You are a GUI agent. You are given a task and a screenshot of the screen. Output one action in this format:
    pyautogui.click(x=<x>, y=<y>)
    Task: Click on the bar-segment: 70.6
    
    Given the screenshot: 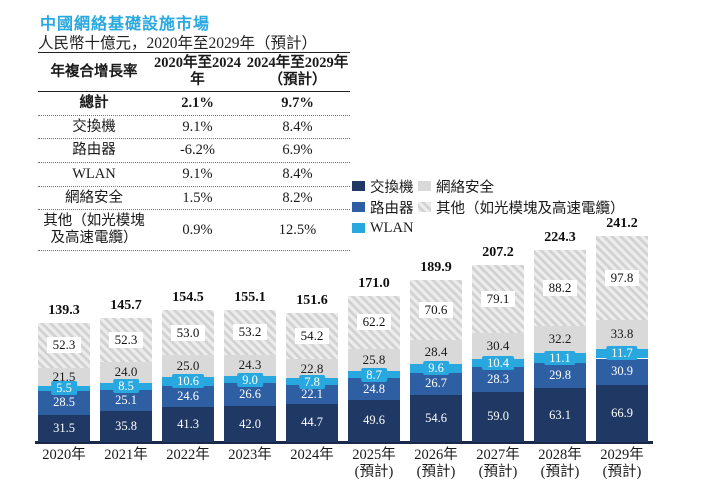 What is the action you would take?
    pyautogui.click(x=436, y=310)
    